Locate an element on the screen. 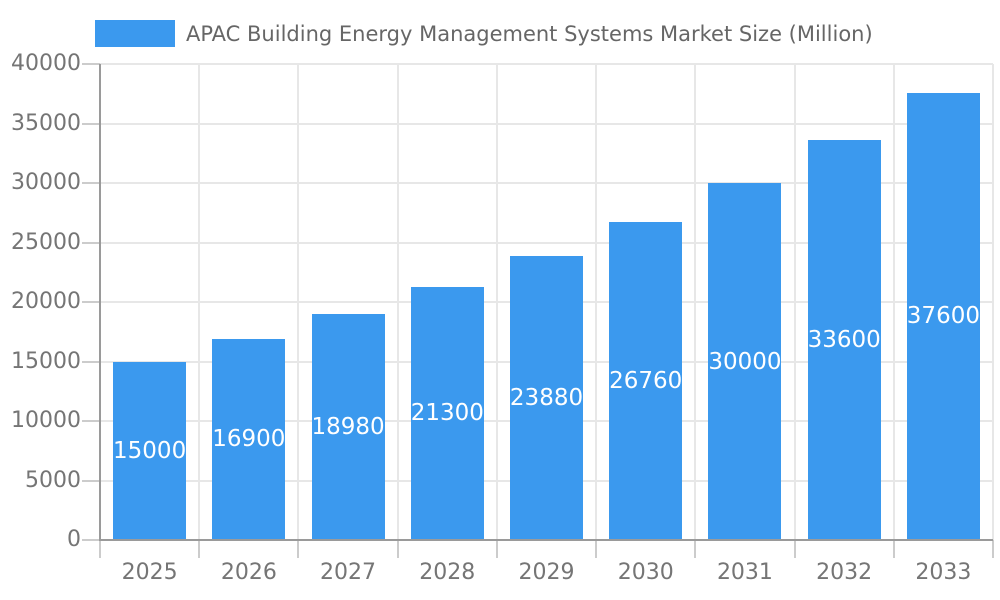 The image size is (1000, 600). y-axis-tick-label: 30000 is located at coordinates (46, 182).